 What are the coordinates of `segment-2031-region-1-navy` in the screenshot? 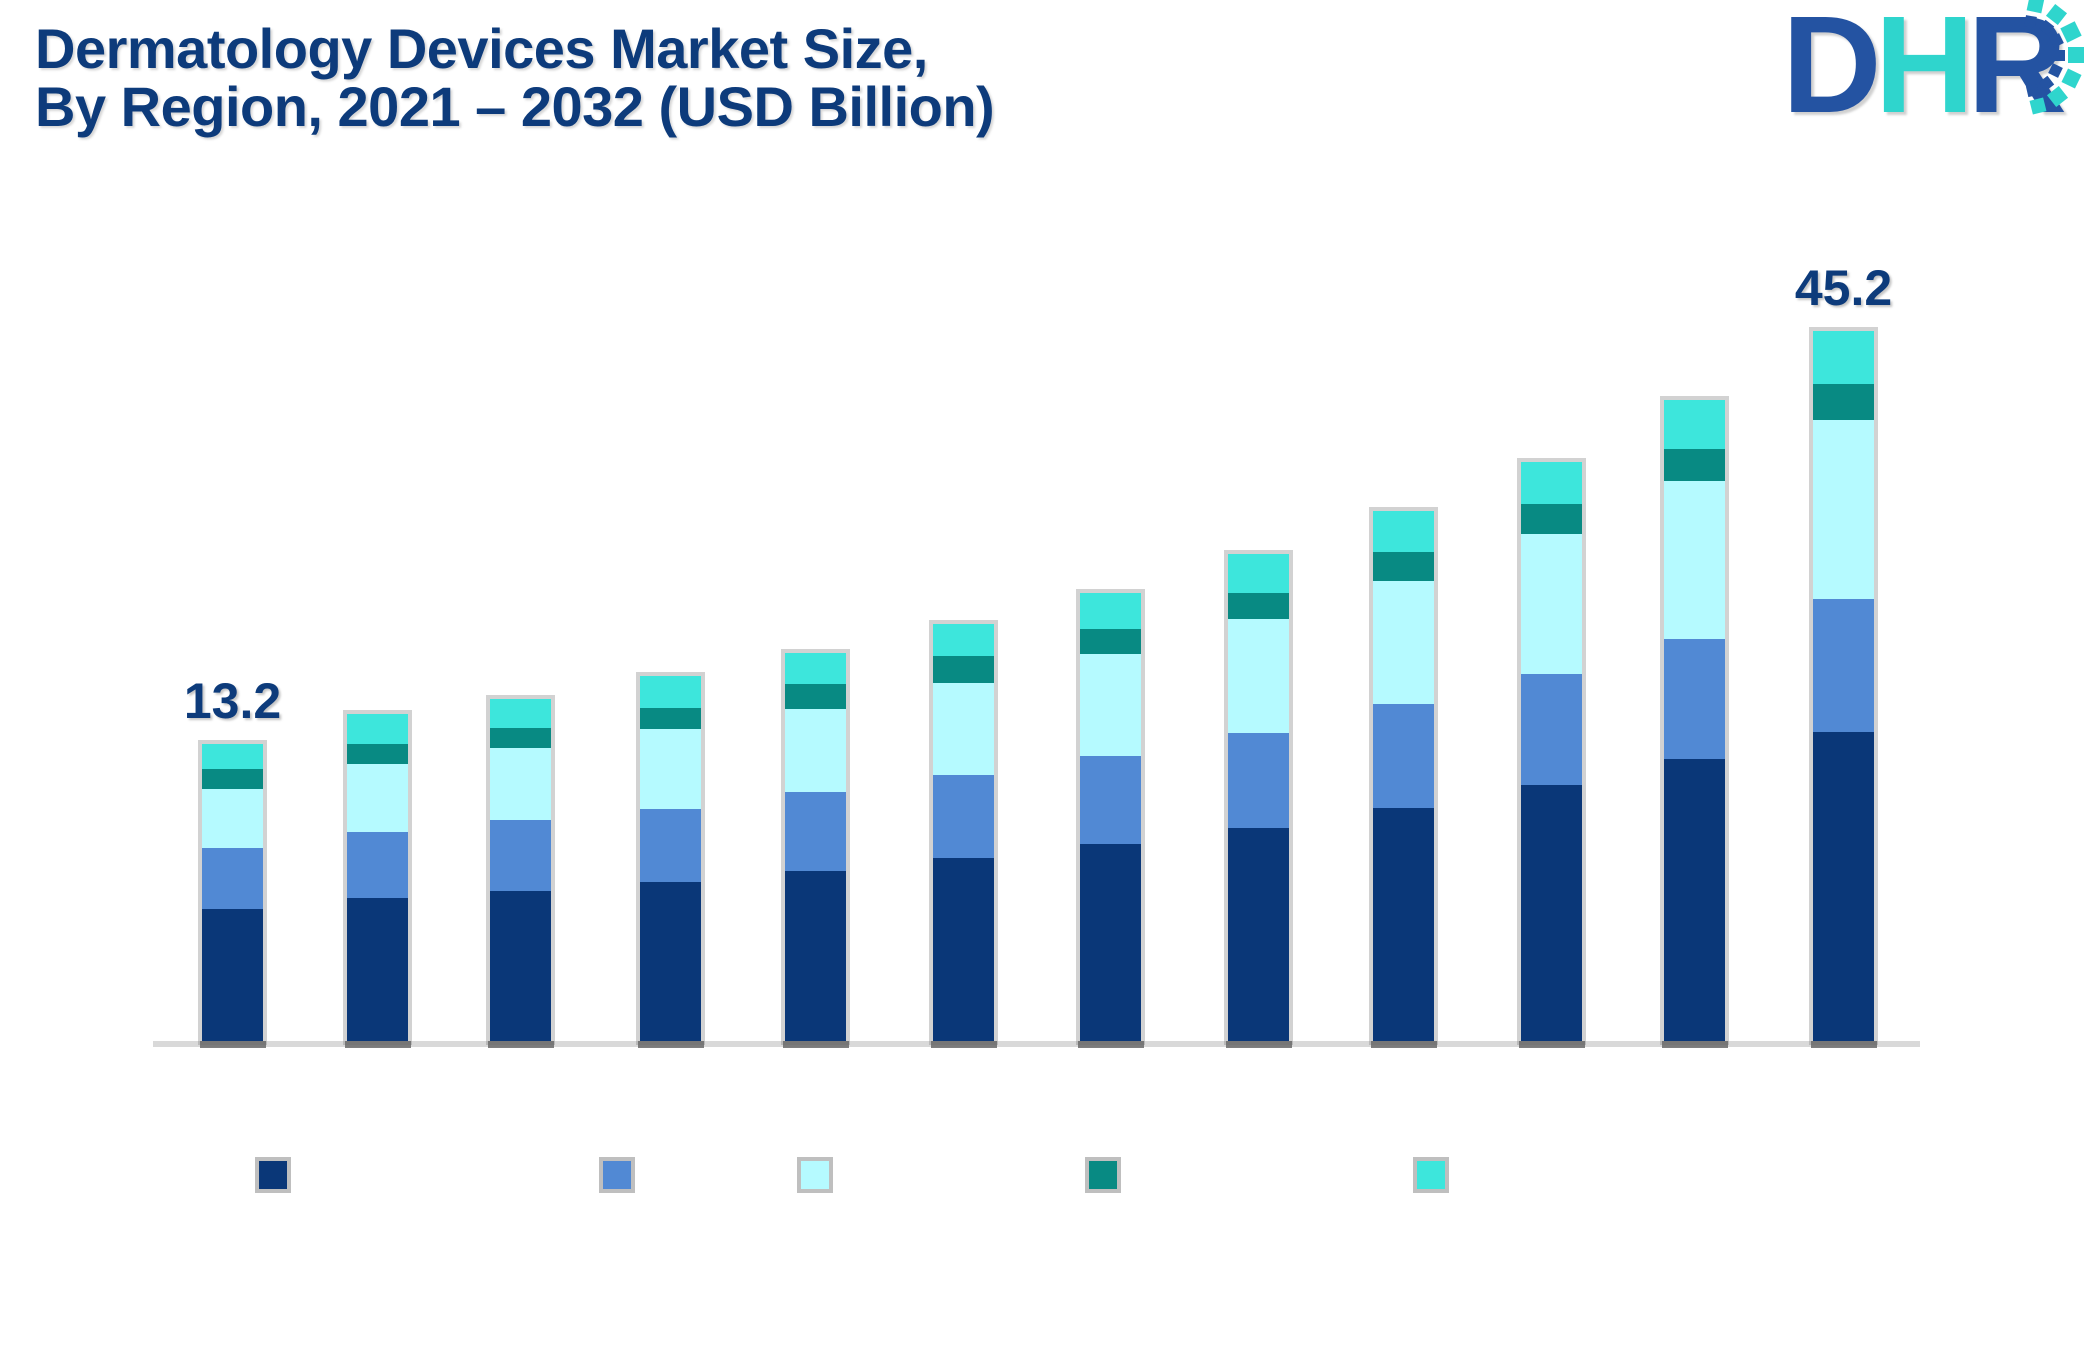 It's located at (1694, 900).